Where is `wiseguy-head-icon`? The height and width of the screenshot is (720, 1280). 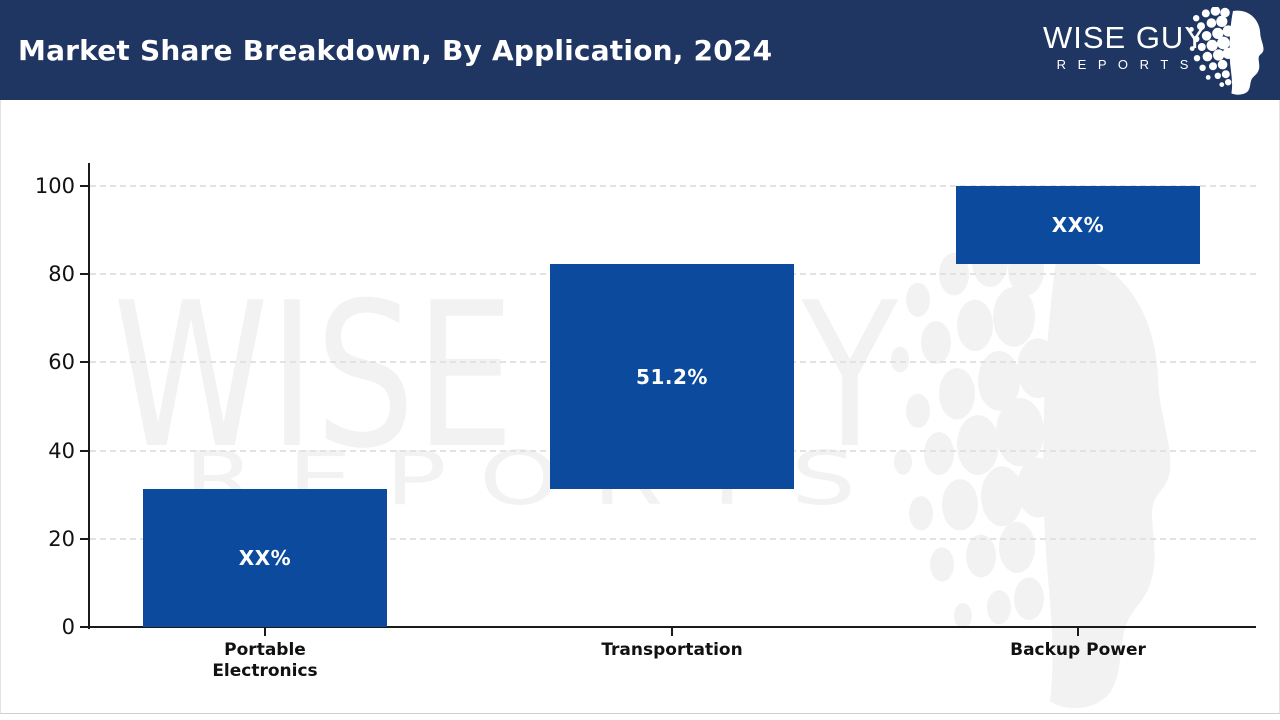
wiseguy-head-icon is located at coordinates (1226, 51).